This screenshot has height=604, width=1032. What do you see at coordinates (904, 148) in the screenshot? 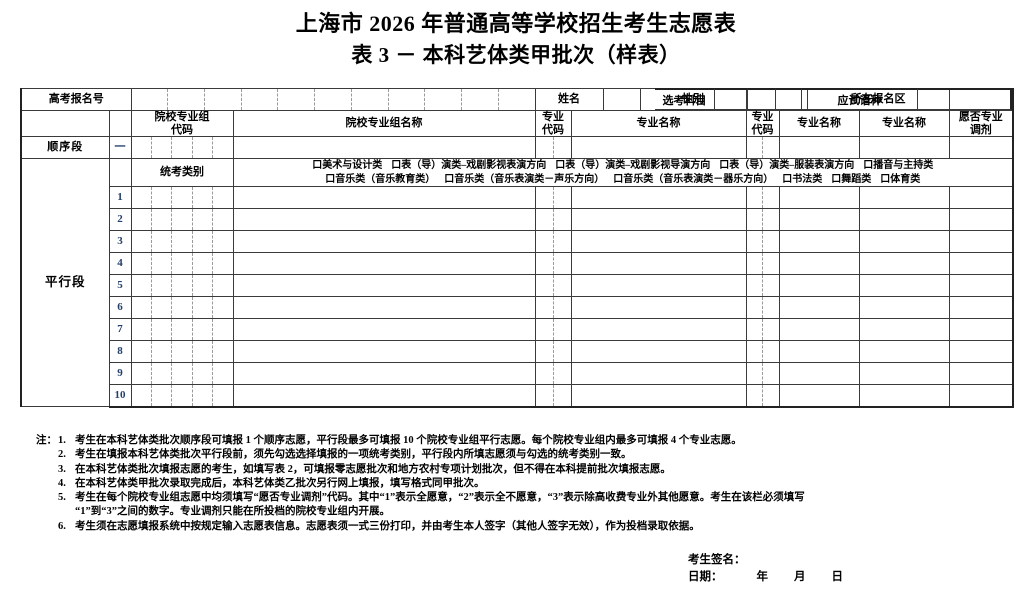
I see `seq-major3-name-field` at bounding box center [904, 148].